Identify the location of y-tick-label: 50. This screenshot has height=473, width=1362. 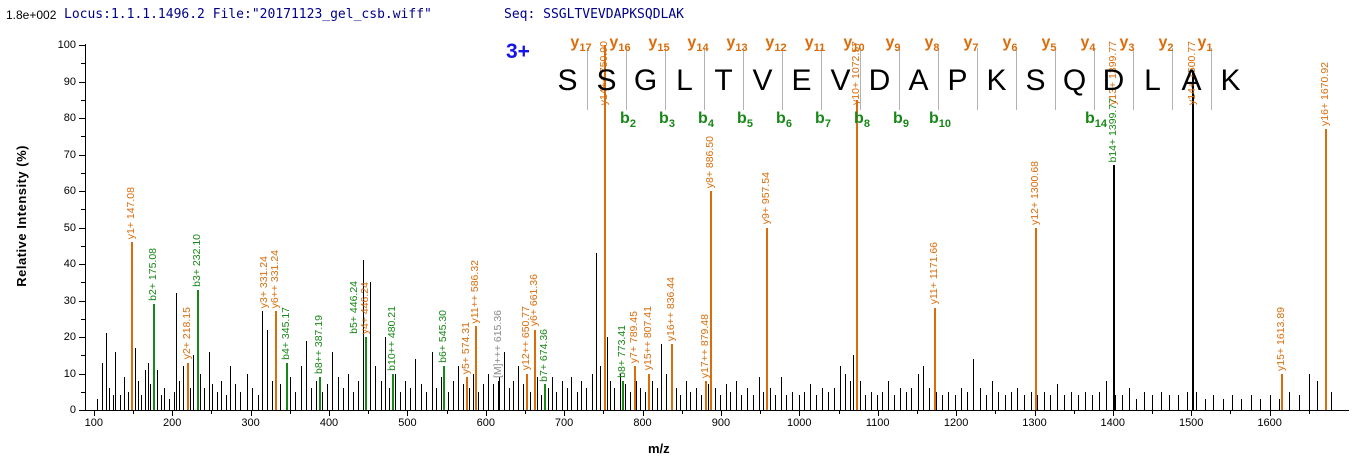
(69, 227).